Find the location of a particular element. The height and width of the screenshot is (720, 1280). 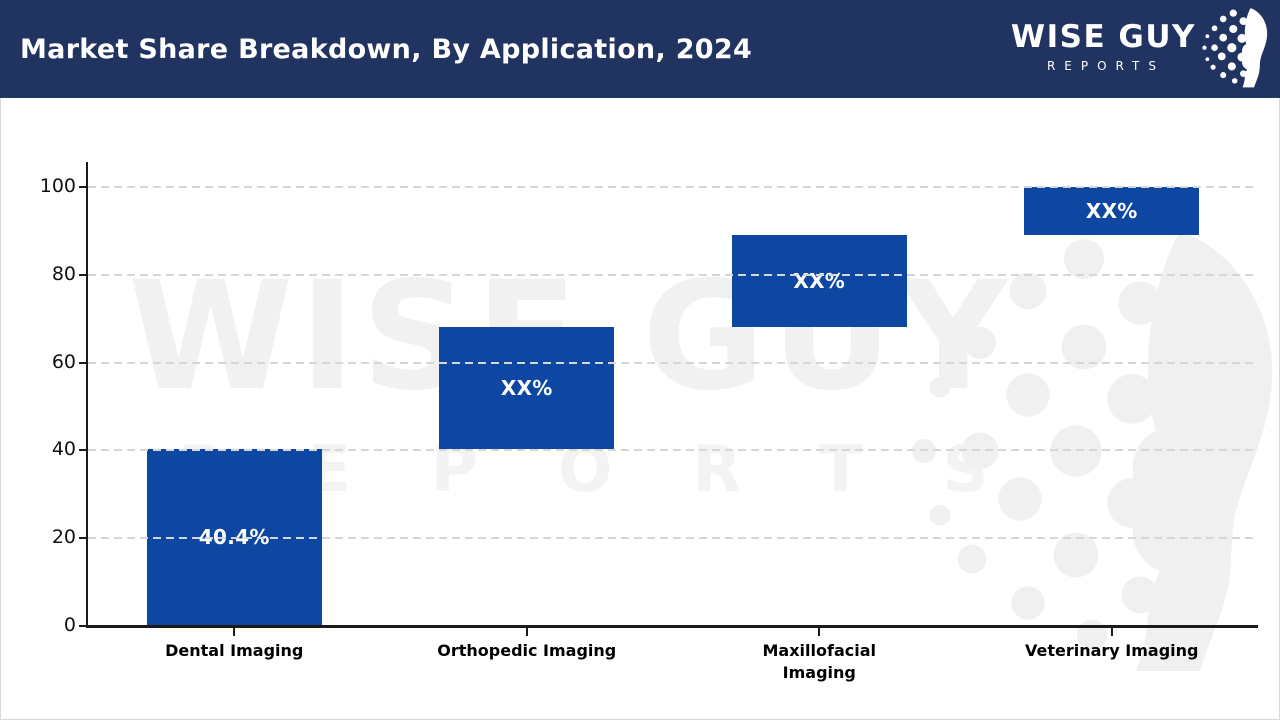

x-category-label: Dental Imaging is located at coordinates (234, 650).